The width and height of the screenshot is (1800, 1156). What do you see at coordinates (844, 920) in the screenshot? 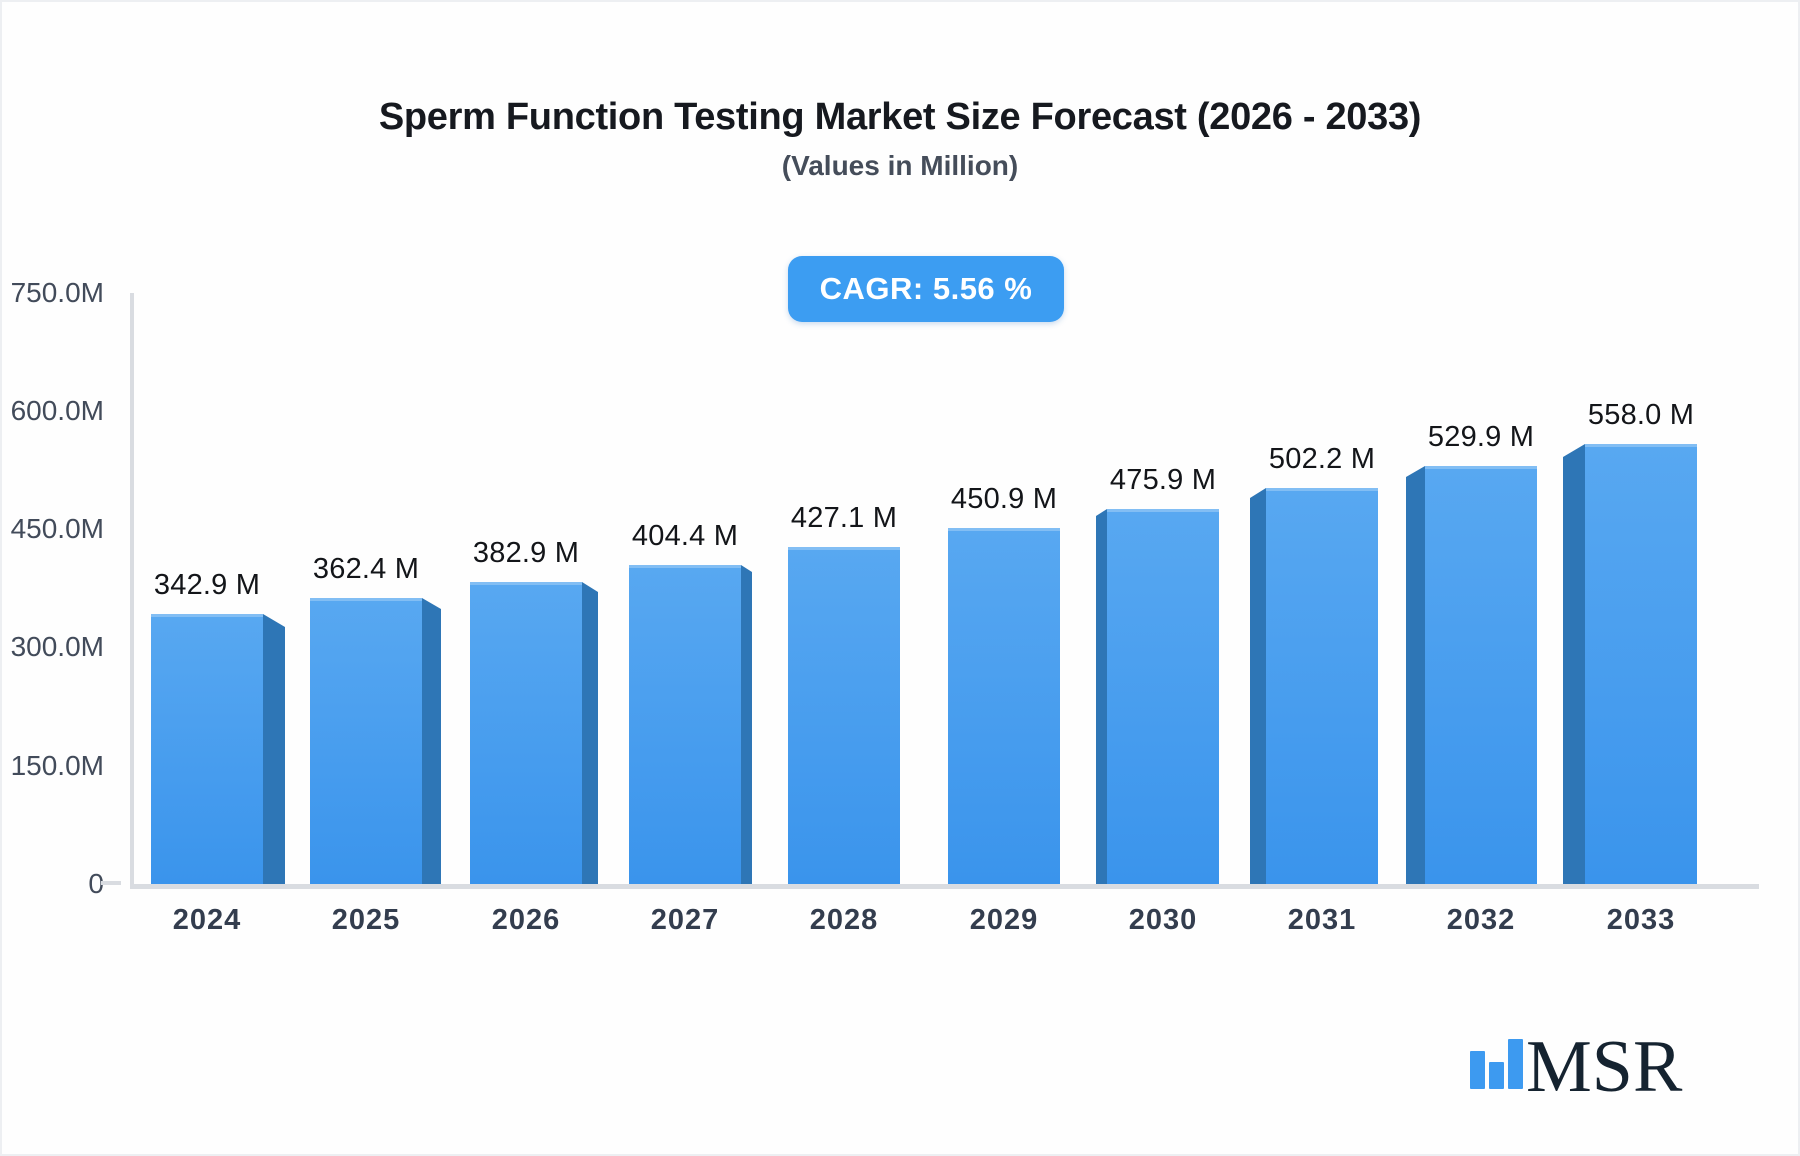
I see `x-tick-2028: 2028` at bounding box center [844, 920].